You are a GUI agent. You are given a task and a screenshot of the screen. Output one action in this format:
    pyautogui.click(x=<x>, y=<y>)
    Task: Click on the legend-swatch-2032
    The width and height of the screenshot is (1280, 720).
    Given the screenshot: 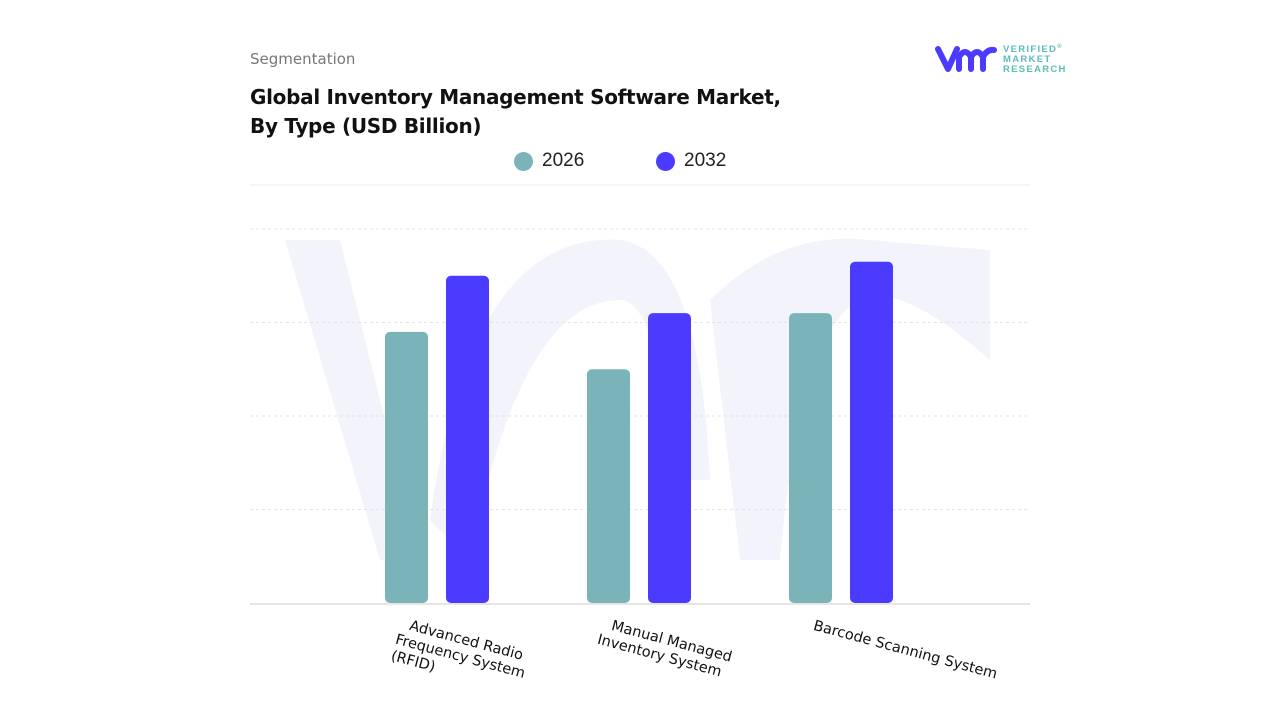 What is the action you would take?
    pyautogui.click(x=665, y=161)
    